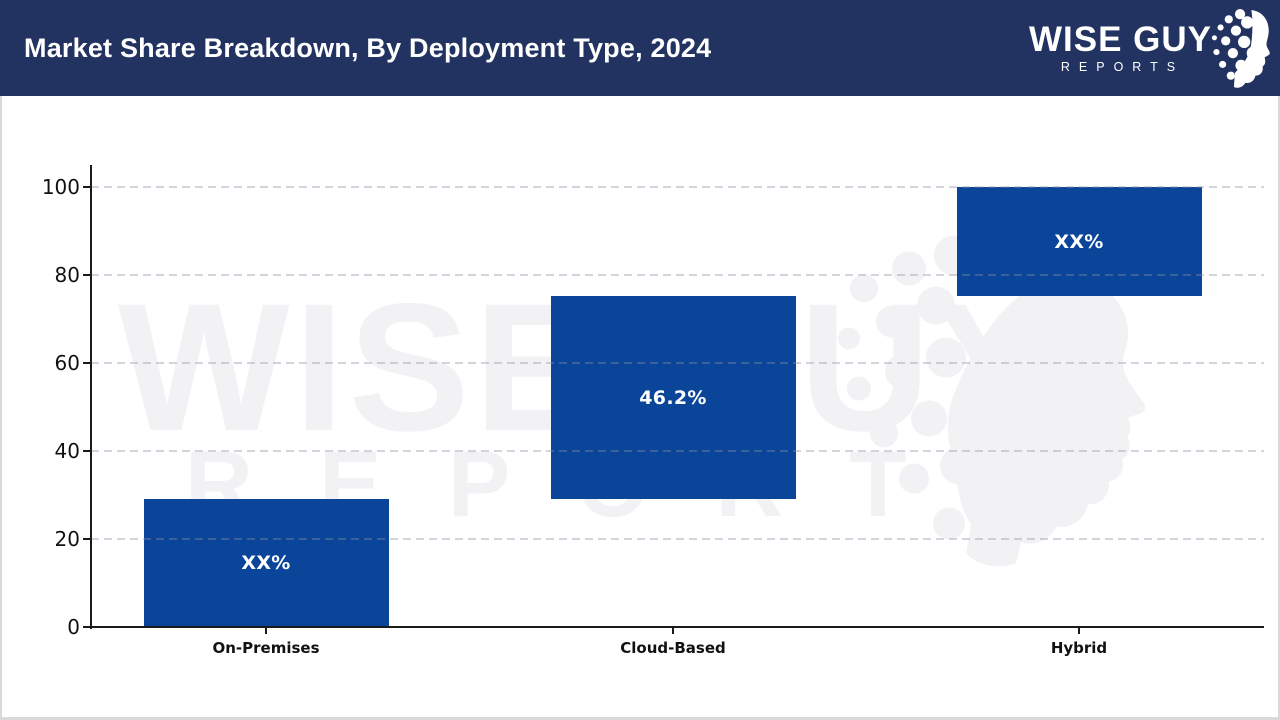  I want to click on y-tick-label: 20, so click(67, 539).